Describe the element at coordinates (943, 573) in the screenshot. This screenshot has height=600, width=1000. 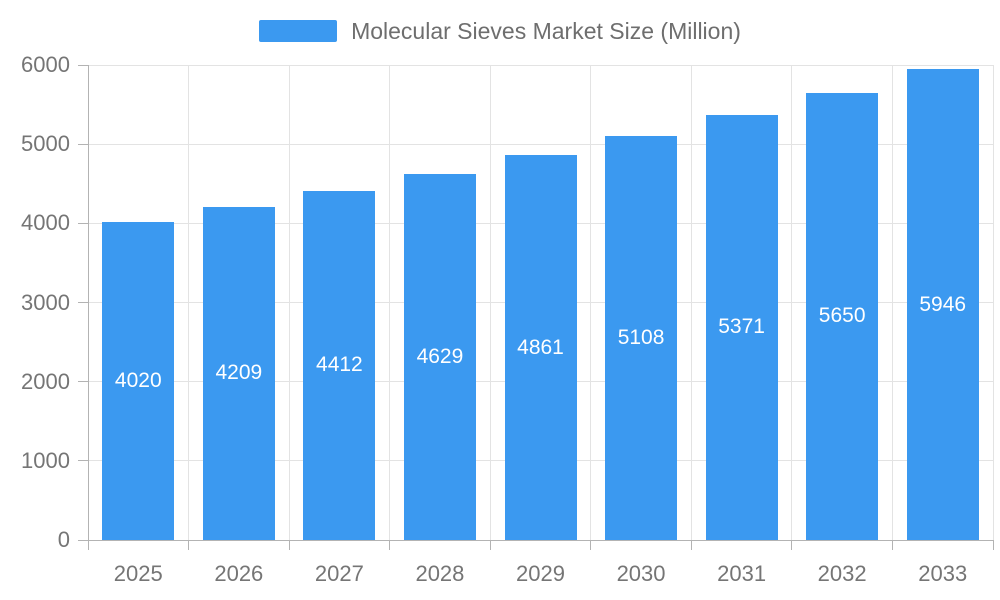
I see `x-axis-label: 2033` at that location.